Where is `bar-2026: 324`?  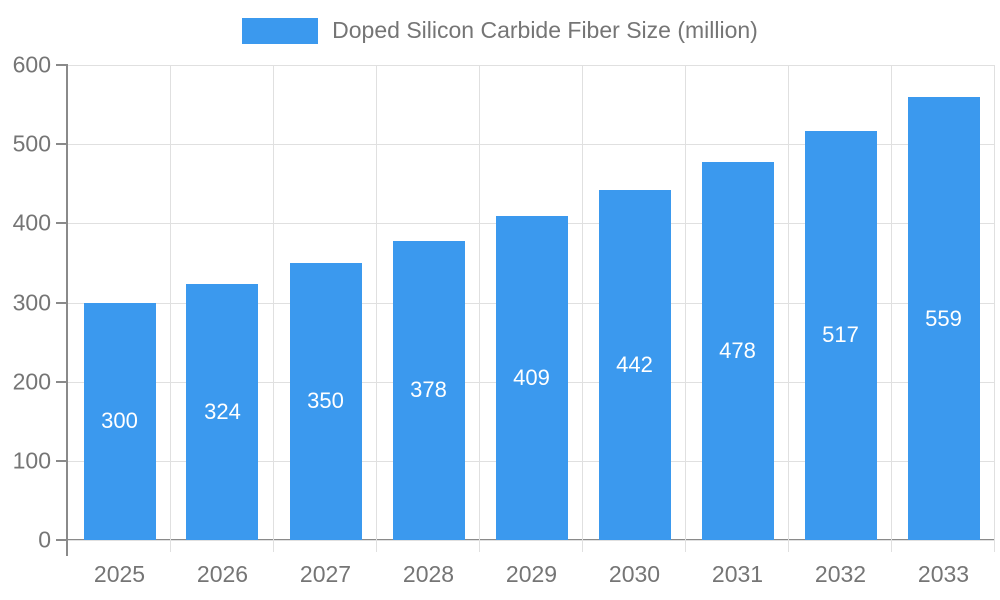
bar-2026: 324 is located at coordinates (222, 411).